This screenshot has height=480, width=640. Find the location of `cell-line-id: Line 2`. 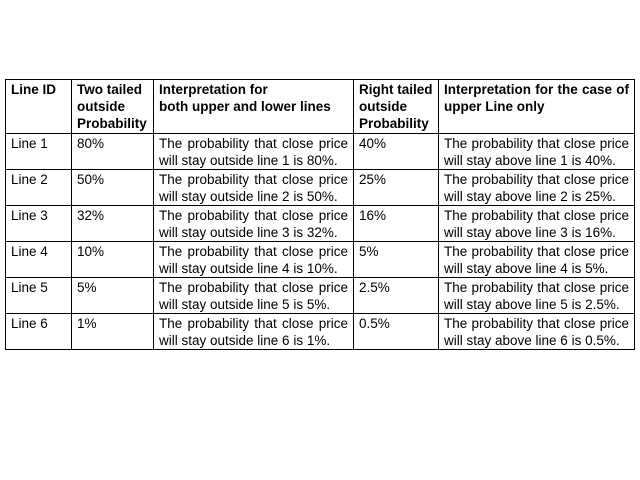

cell-line-id: Line 2 is located at coordinates (38, 187).